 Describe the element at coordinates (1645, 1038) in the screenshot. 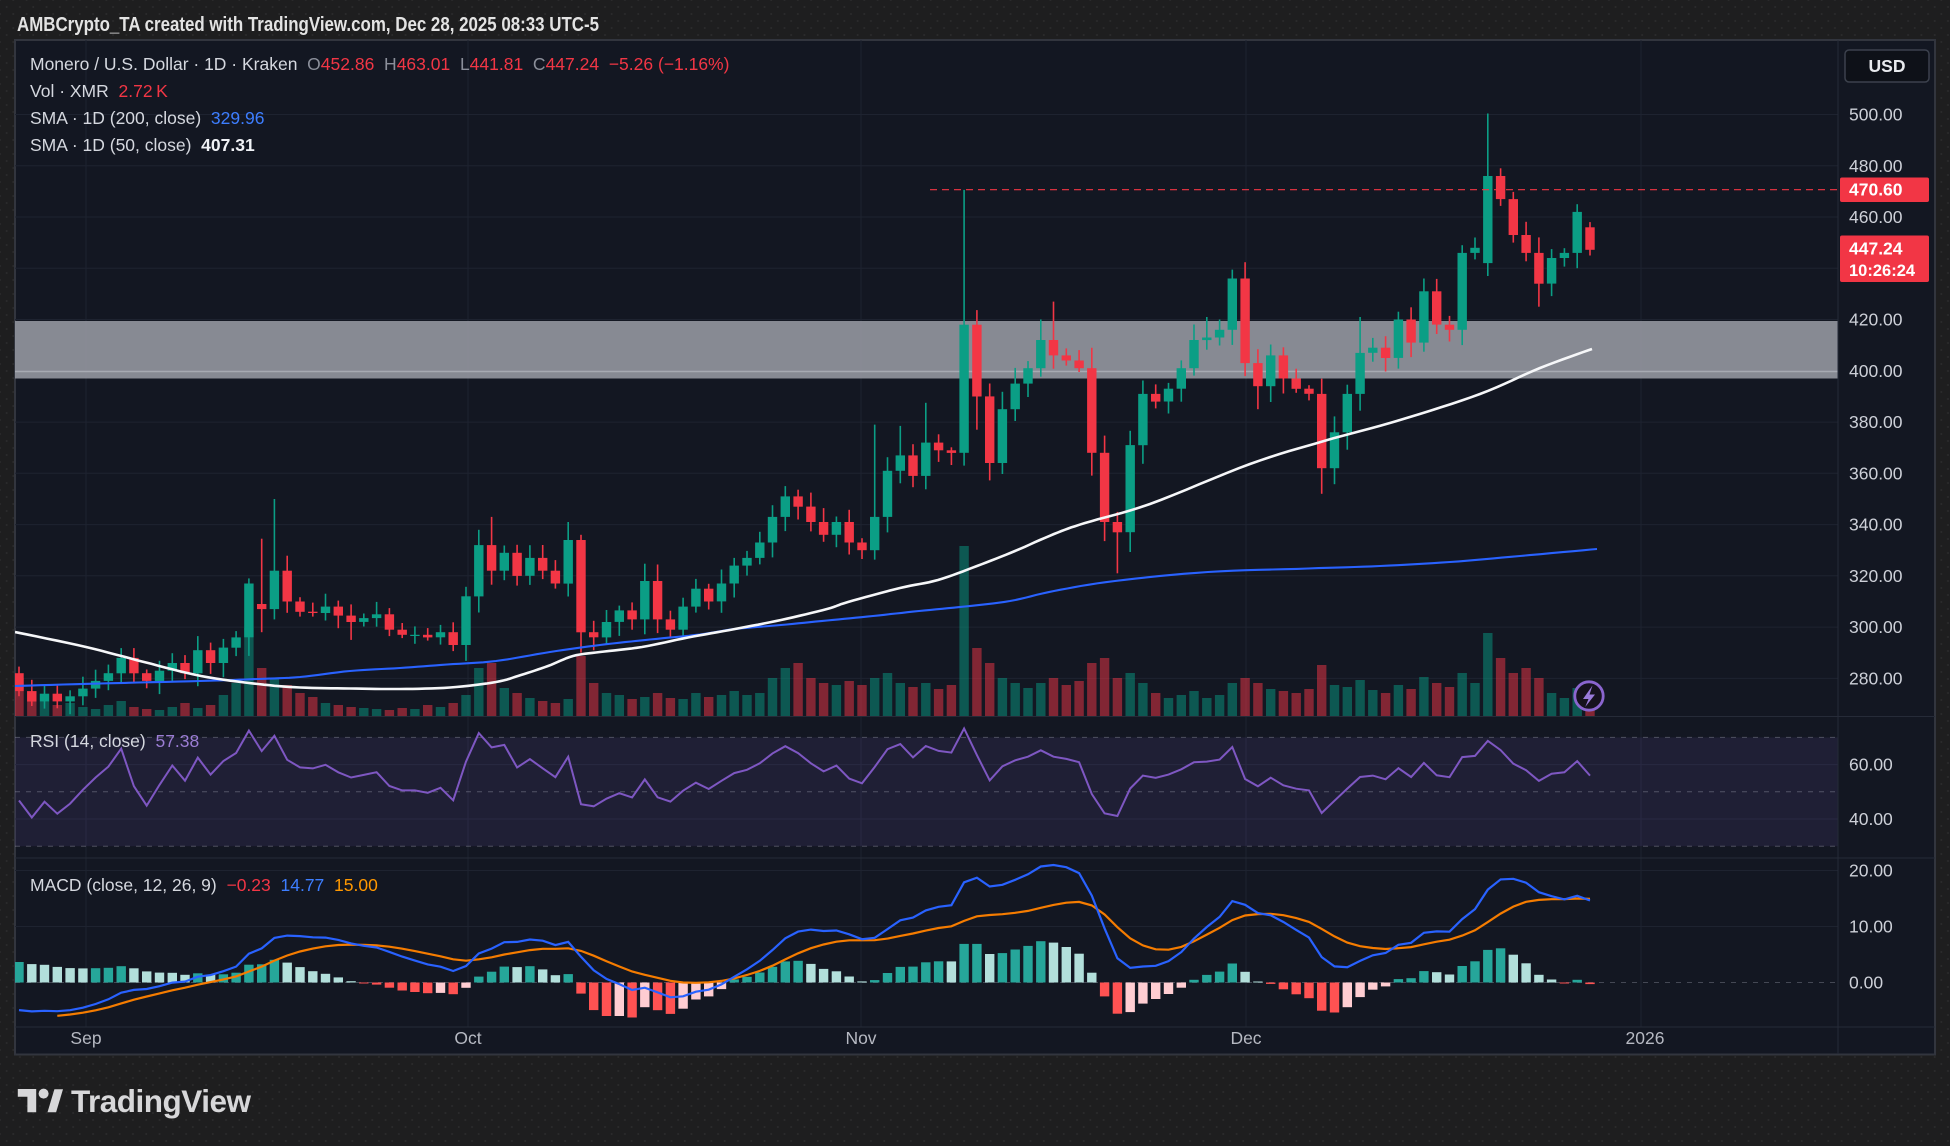

I see `svg-text: 2026` at that location.